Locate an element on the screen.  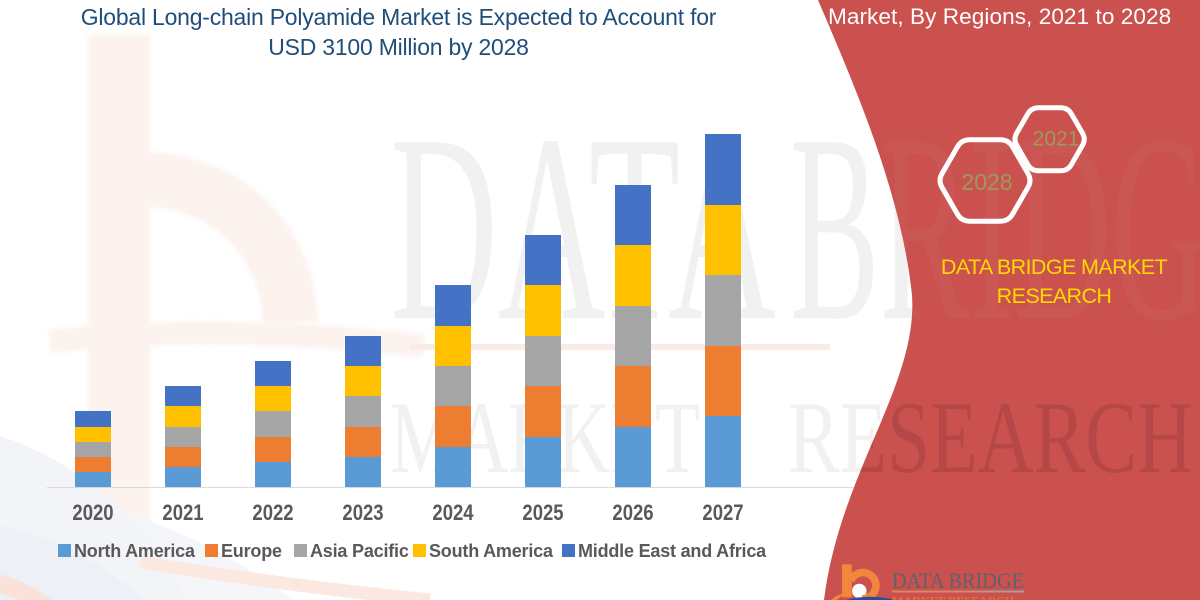
svg-text: MARKET RESEARCH is located at coordinates (953, 597).